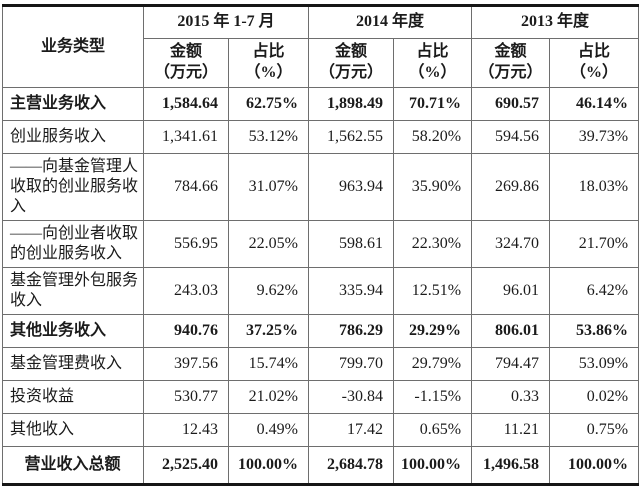  Describe the element at coordinates (351, 244) in the screenshot. I see `amount-cell: 598.61` at that location.